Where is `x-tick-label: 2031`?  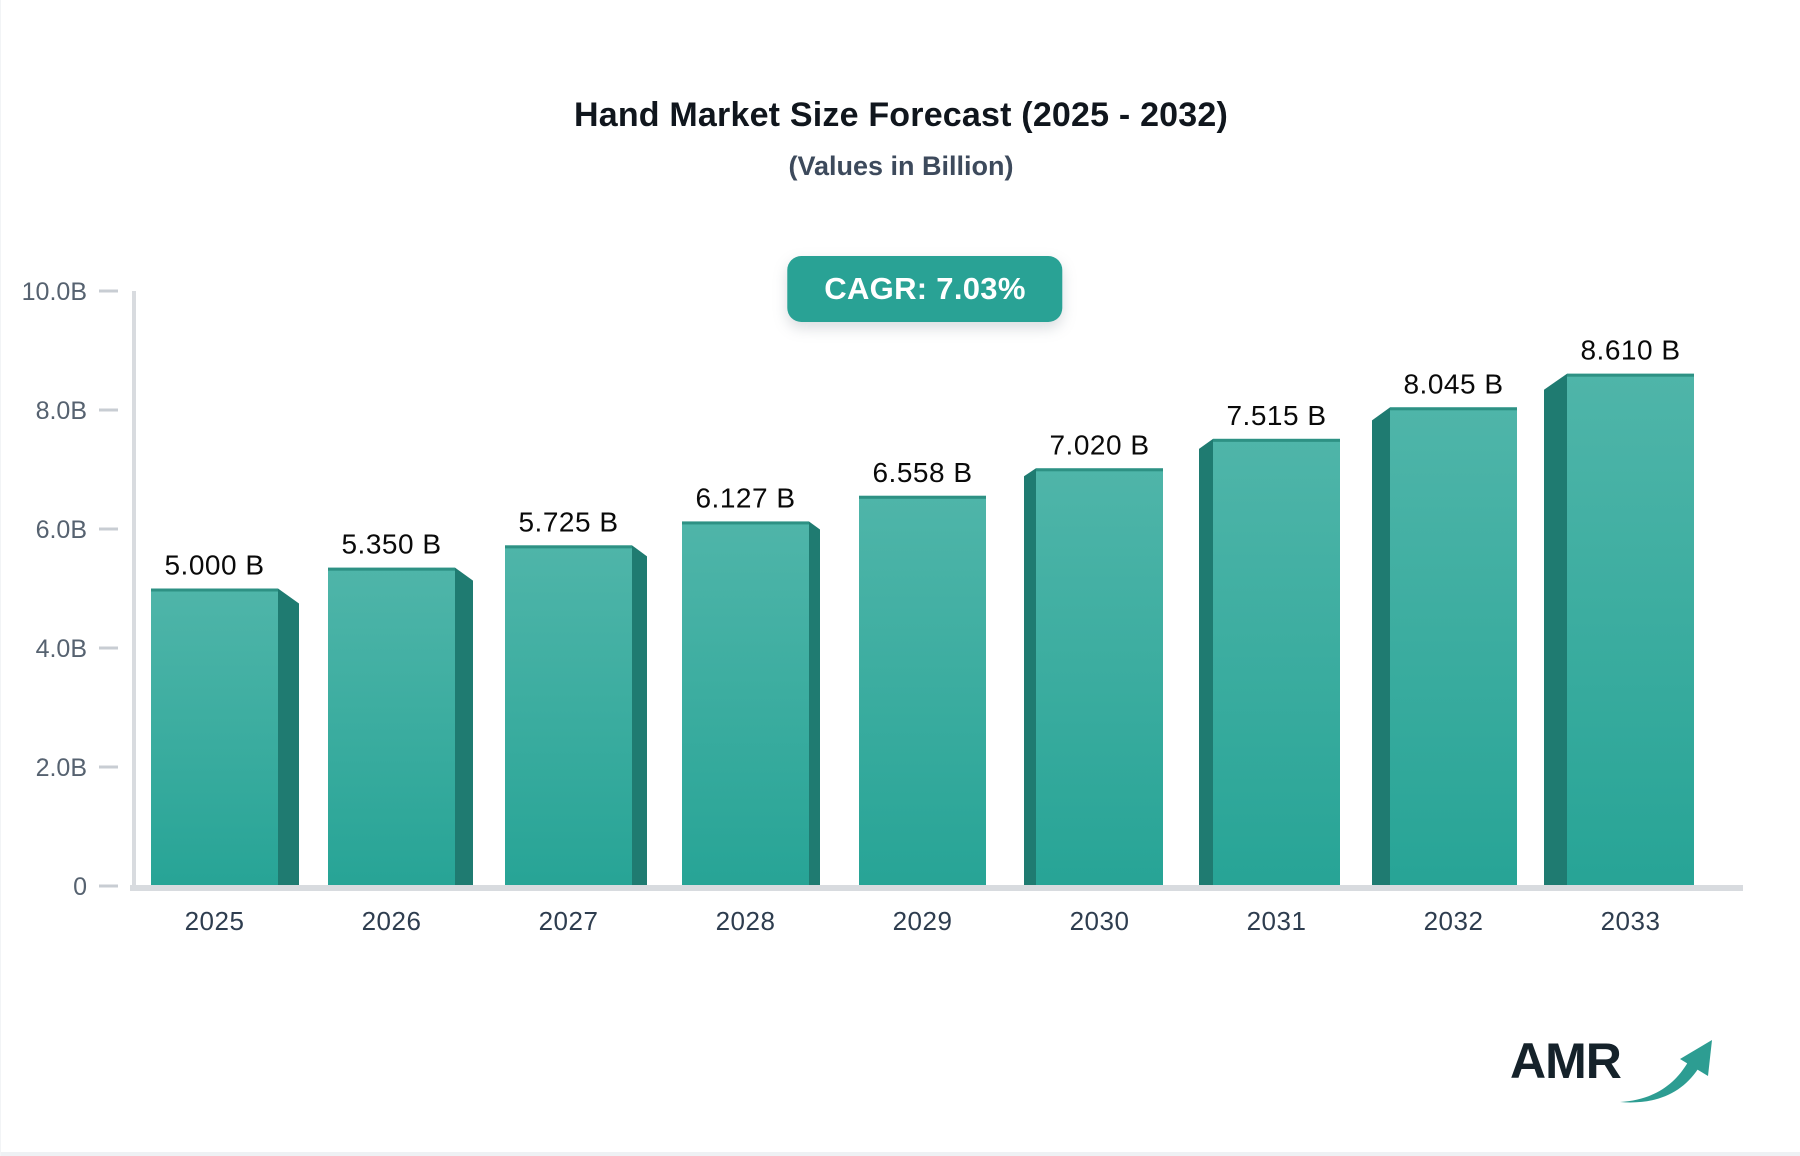 x-tick-label: 2031 is located at coordinates (1277, 921).